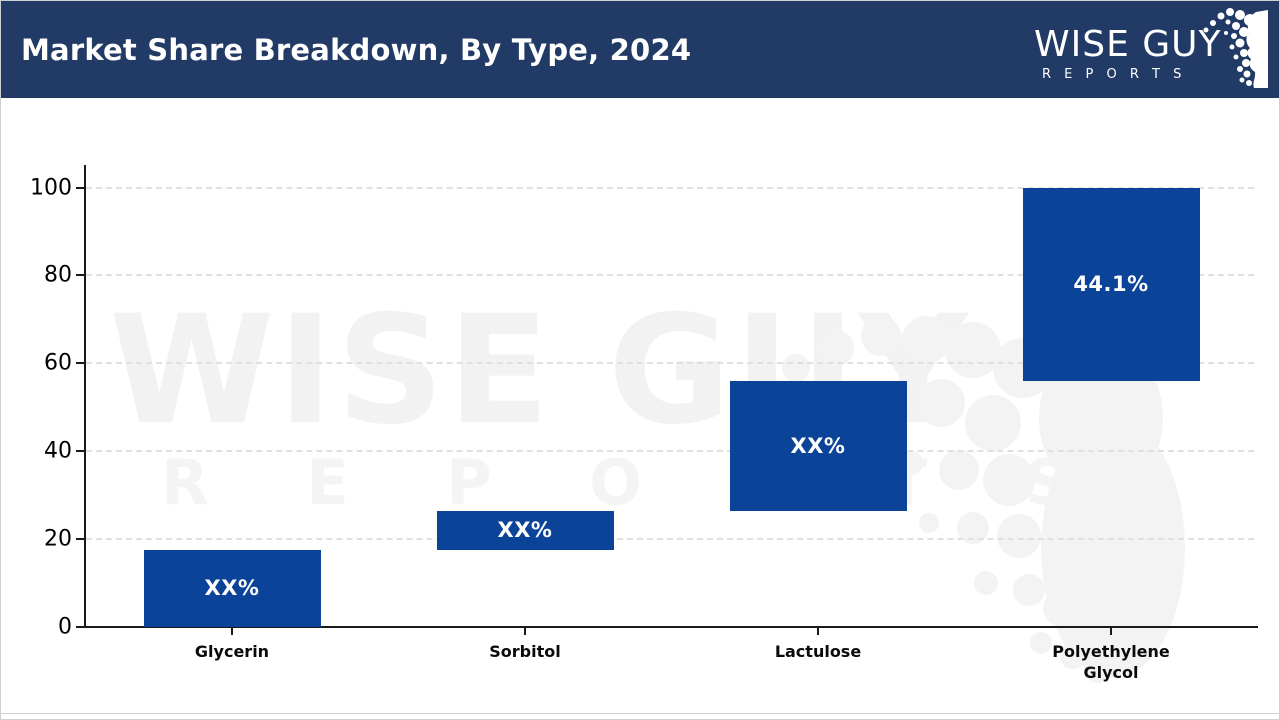  I want to click on dotted-head-icon, so click(1235, 48).